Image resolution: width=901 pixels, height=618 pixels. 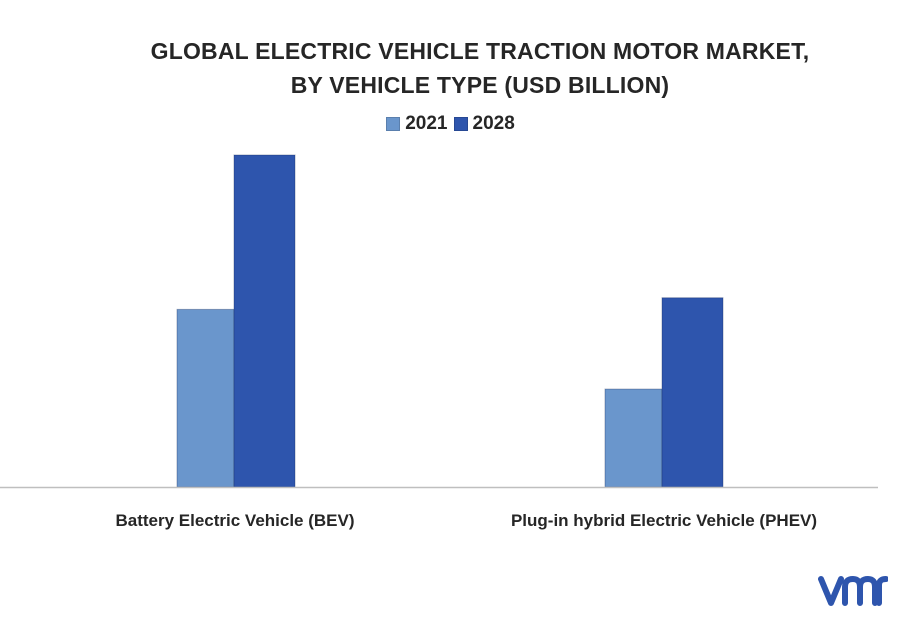 I want to click on legend-label-2028: 2028, so click(x=493, y=123).